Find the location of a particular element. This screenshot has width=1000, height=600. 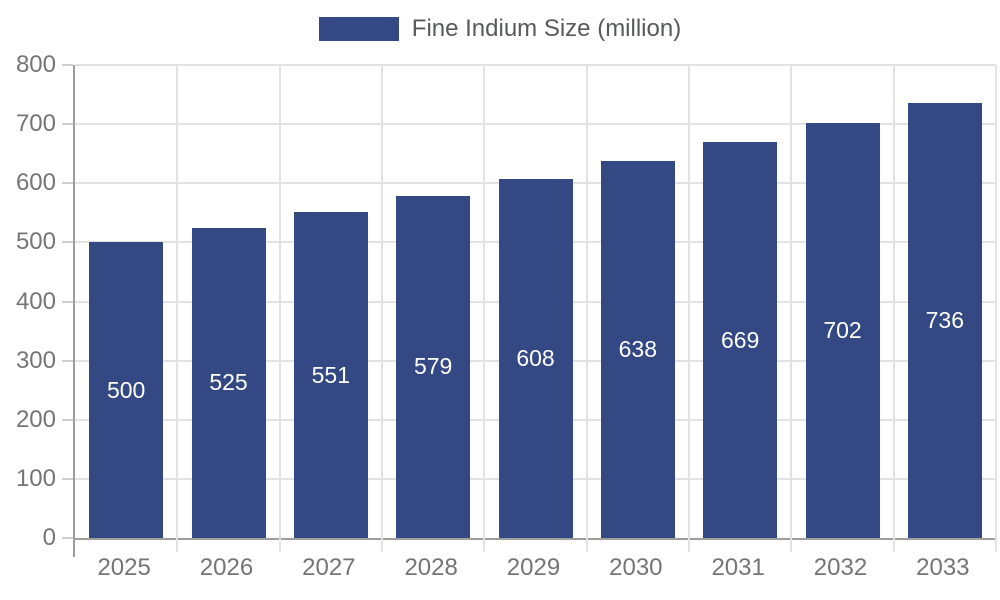

y-axis-labels: 0 100 200 300 400 500 600 700 800 is located at coordinates (28, 301).